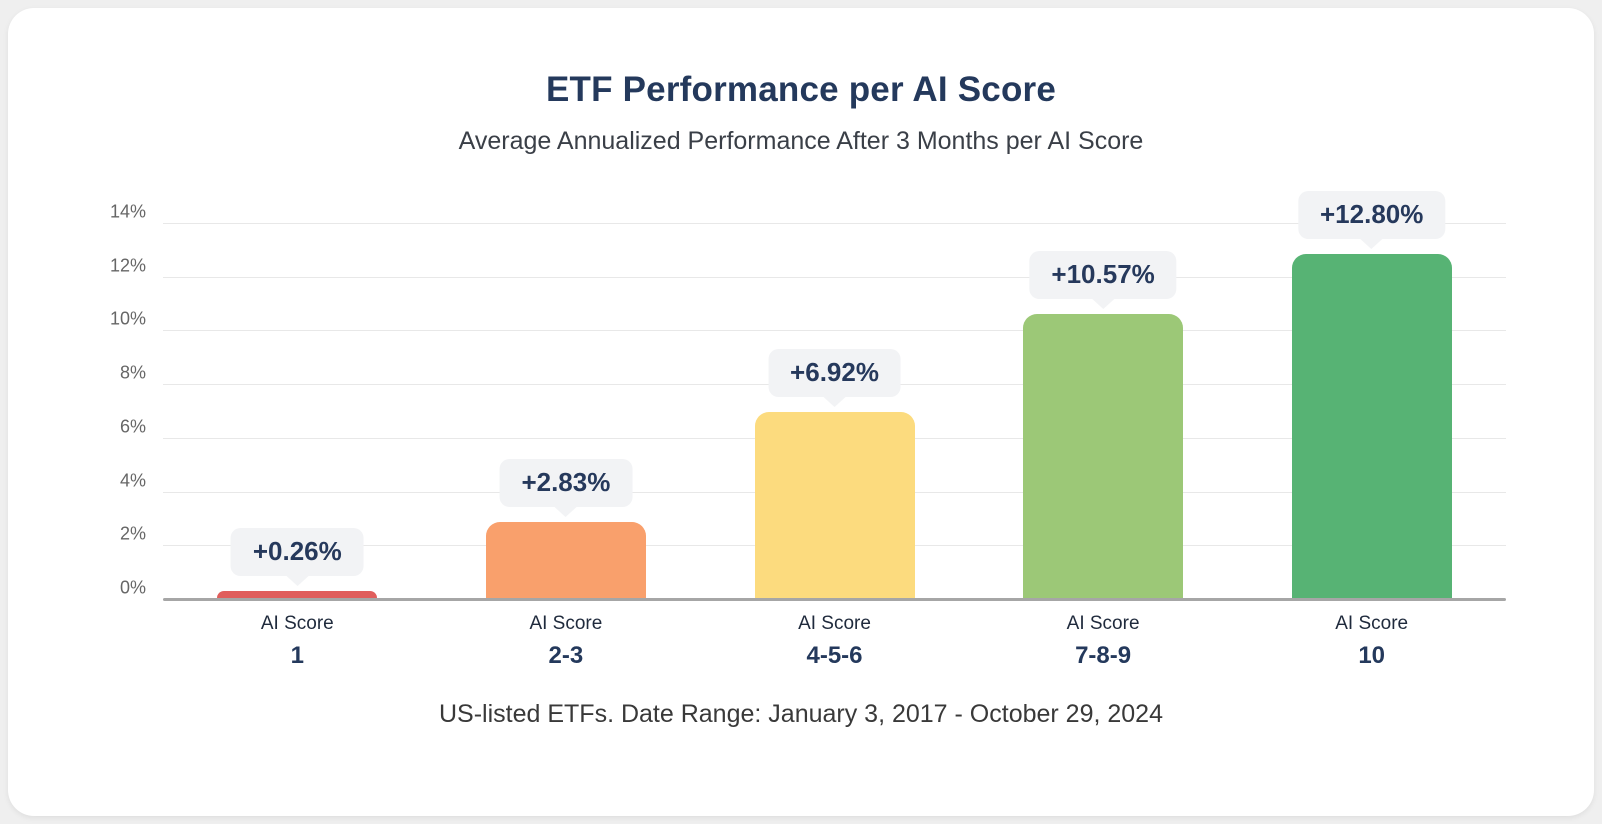 The width and height of the screenshot is (1602, 824). I want to click on y-axis-tick-8pct: 8%, so click(132, 372).